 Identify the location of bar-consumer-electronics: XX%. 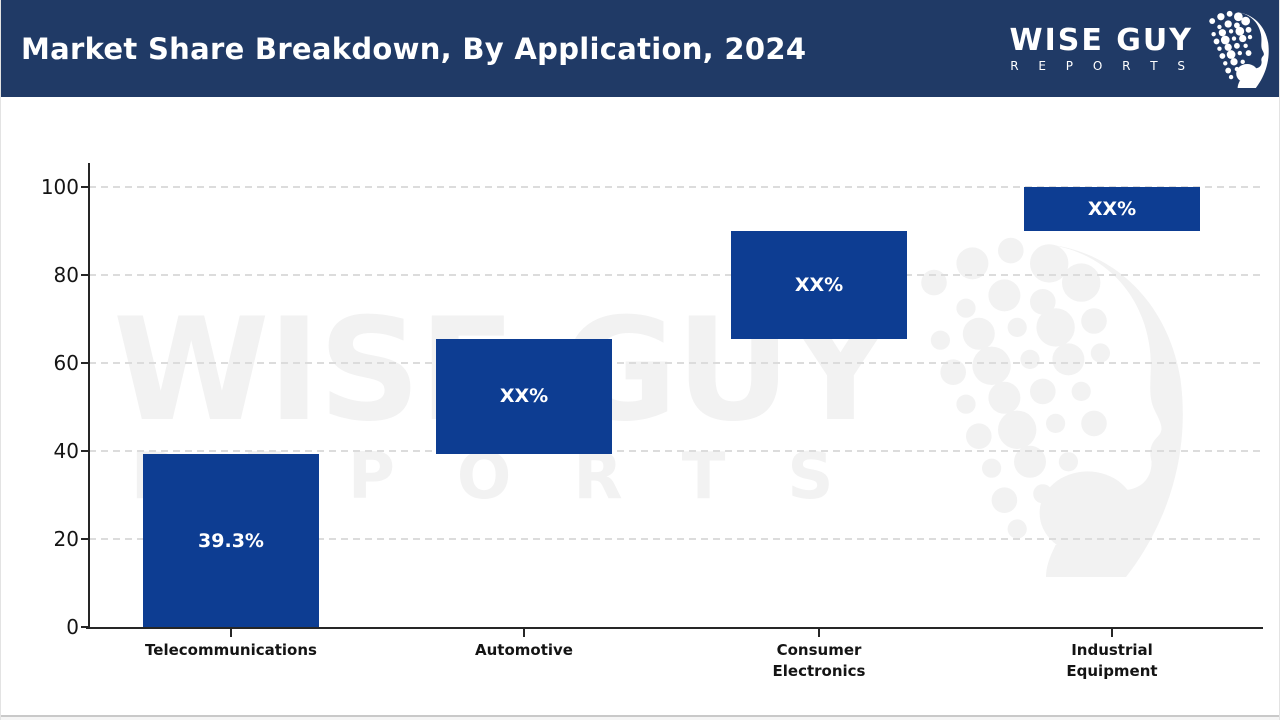
(819, 285).